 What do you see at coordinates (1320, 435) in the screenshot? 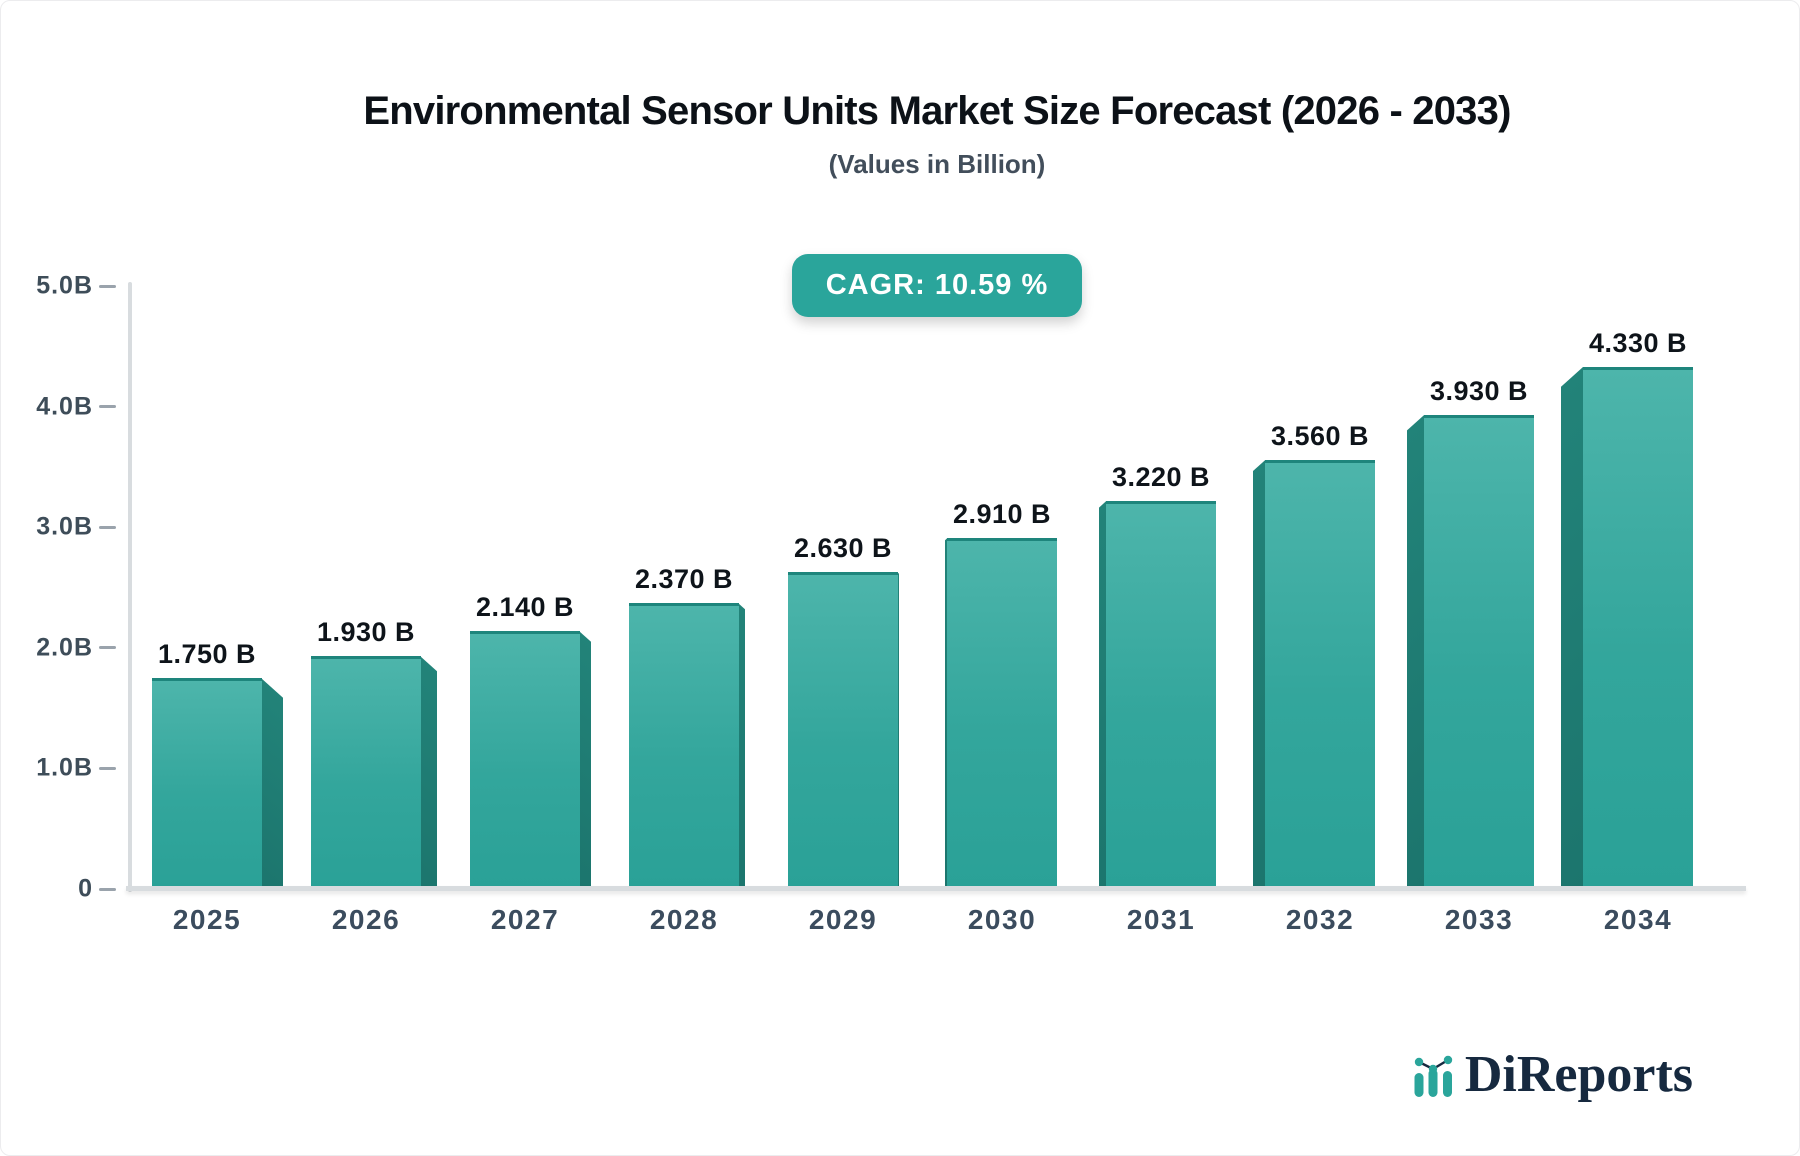
I see `bar-value-label: 3.560 B` at bounding box center [1320, 435].